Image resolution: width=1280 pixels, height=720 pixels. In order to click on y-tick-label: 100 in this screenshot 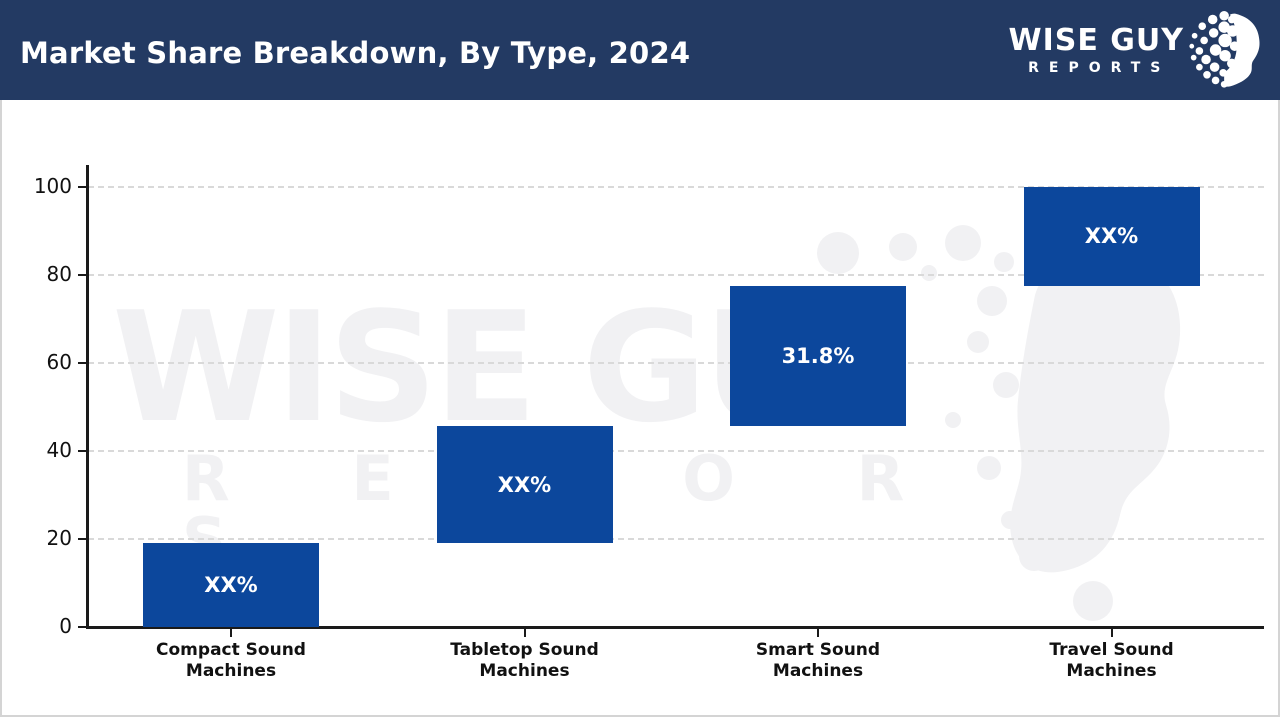, I will do `click(52, 185)`.